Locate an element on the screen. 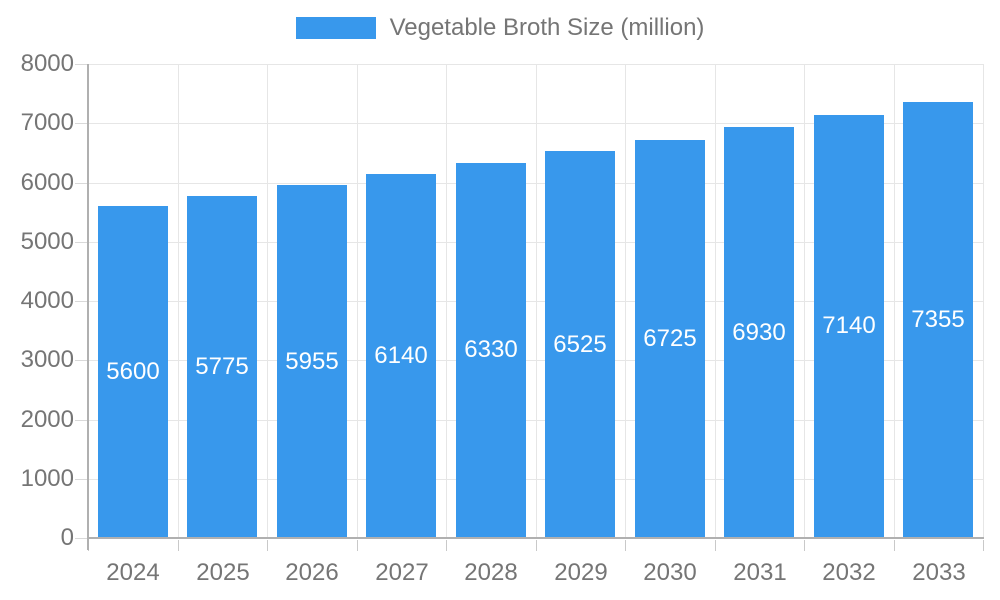  y-tick-label: 6000 is located at coordinates (47, 182).